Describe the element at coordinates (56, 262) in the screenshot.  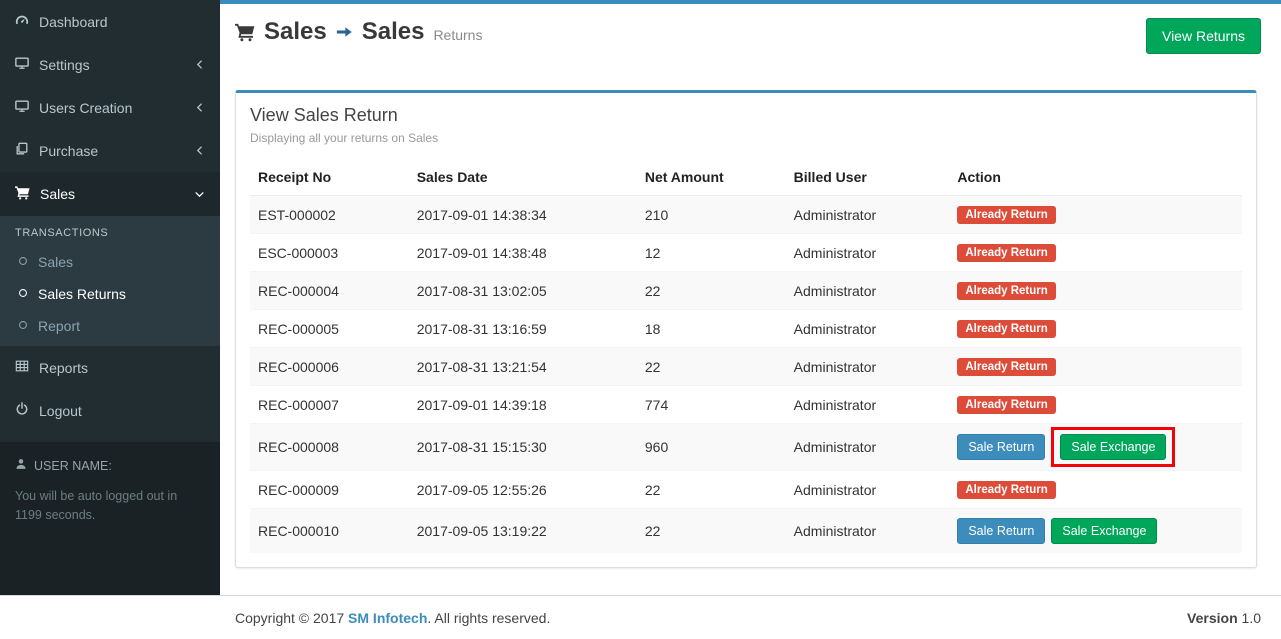
I see `sidebar-subitem-label: Sales` at that location.